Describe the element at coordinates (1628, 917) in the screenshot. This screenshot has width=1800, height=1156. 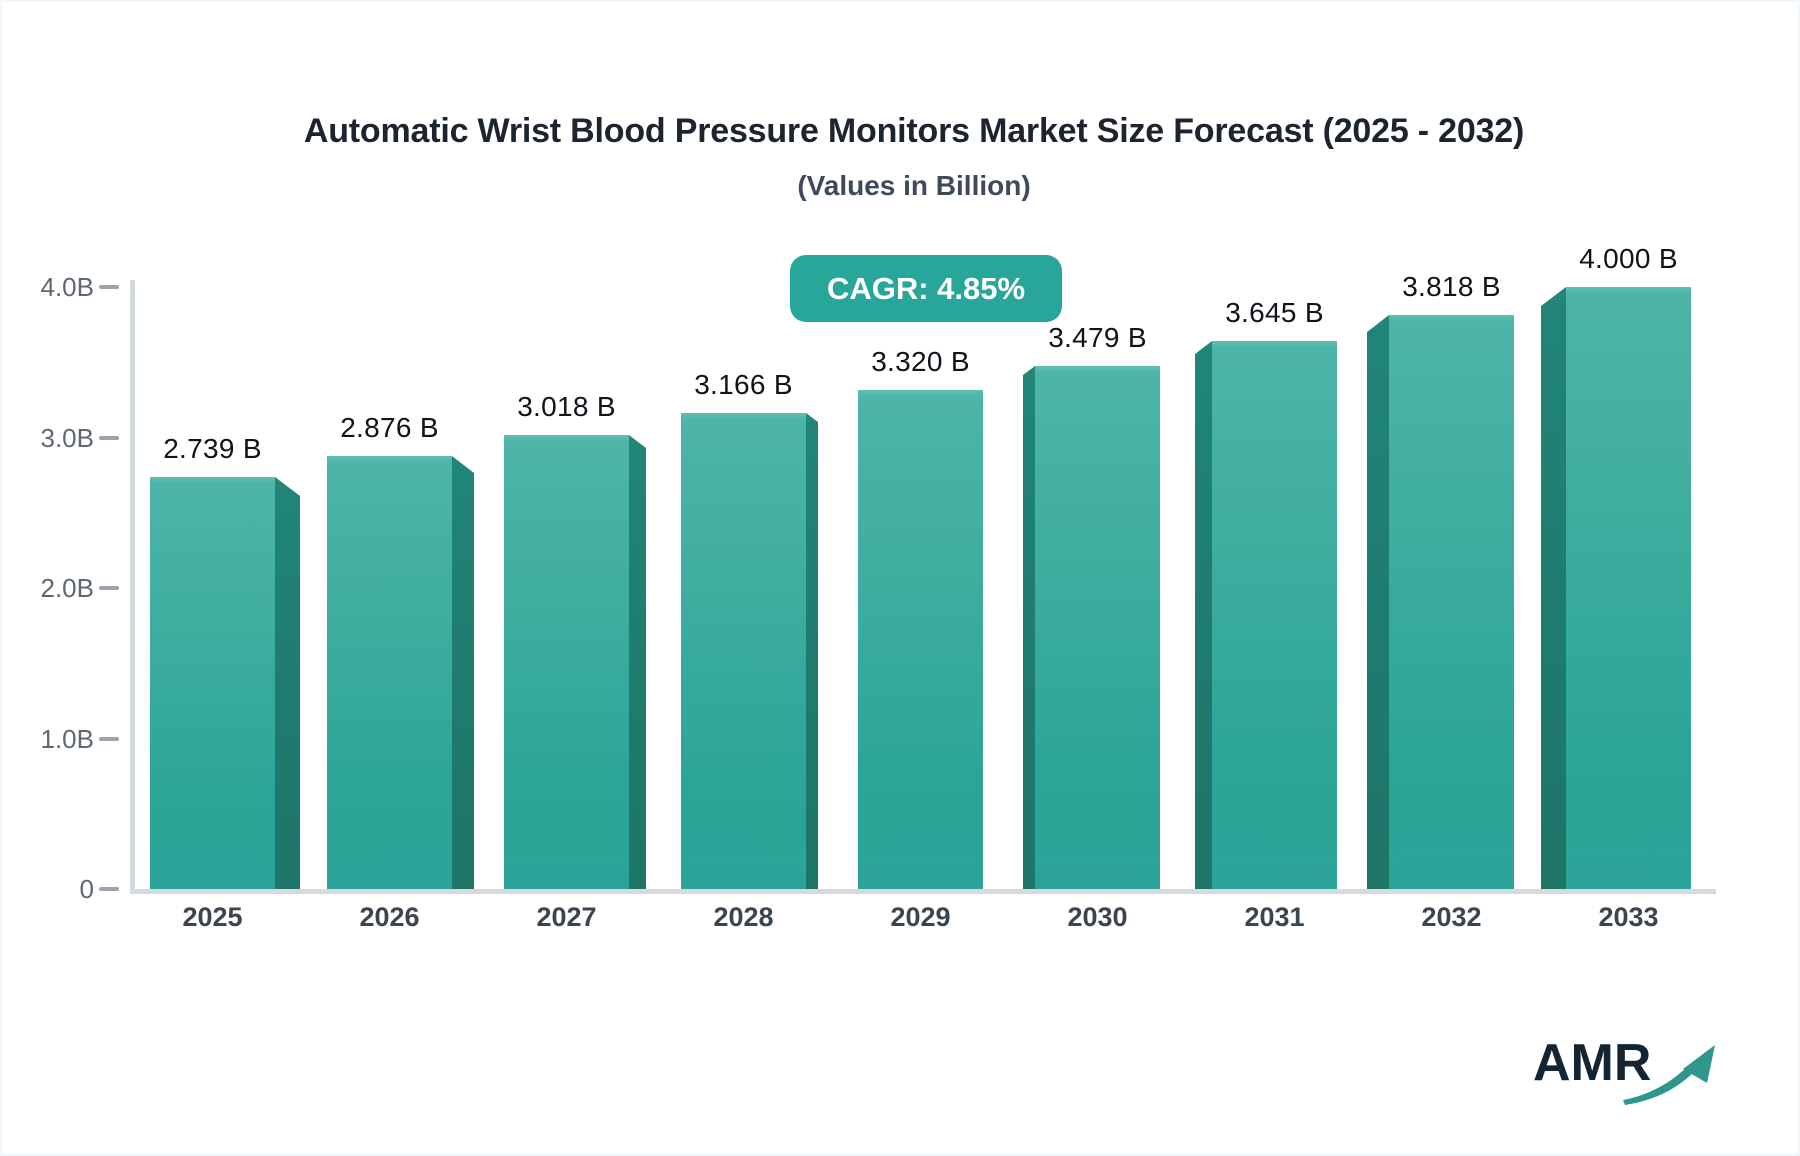
I see `x-axis-label-2033: 2033` at that location.